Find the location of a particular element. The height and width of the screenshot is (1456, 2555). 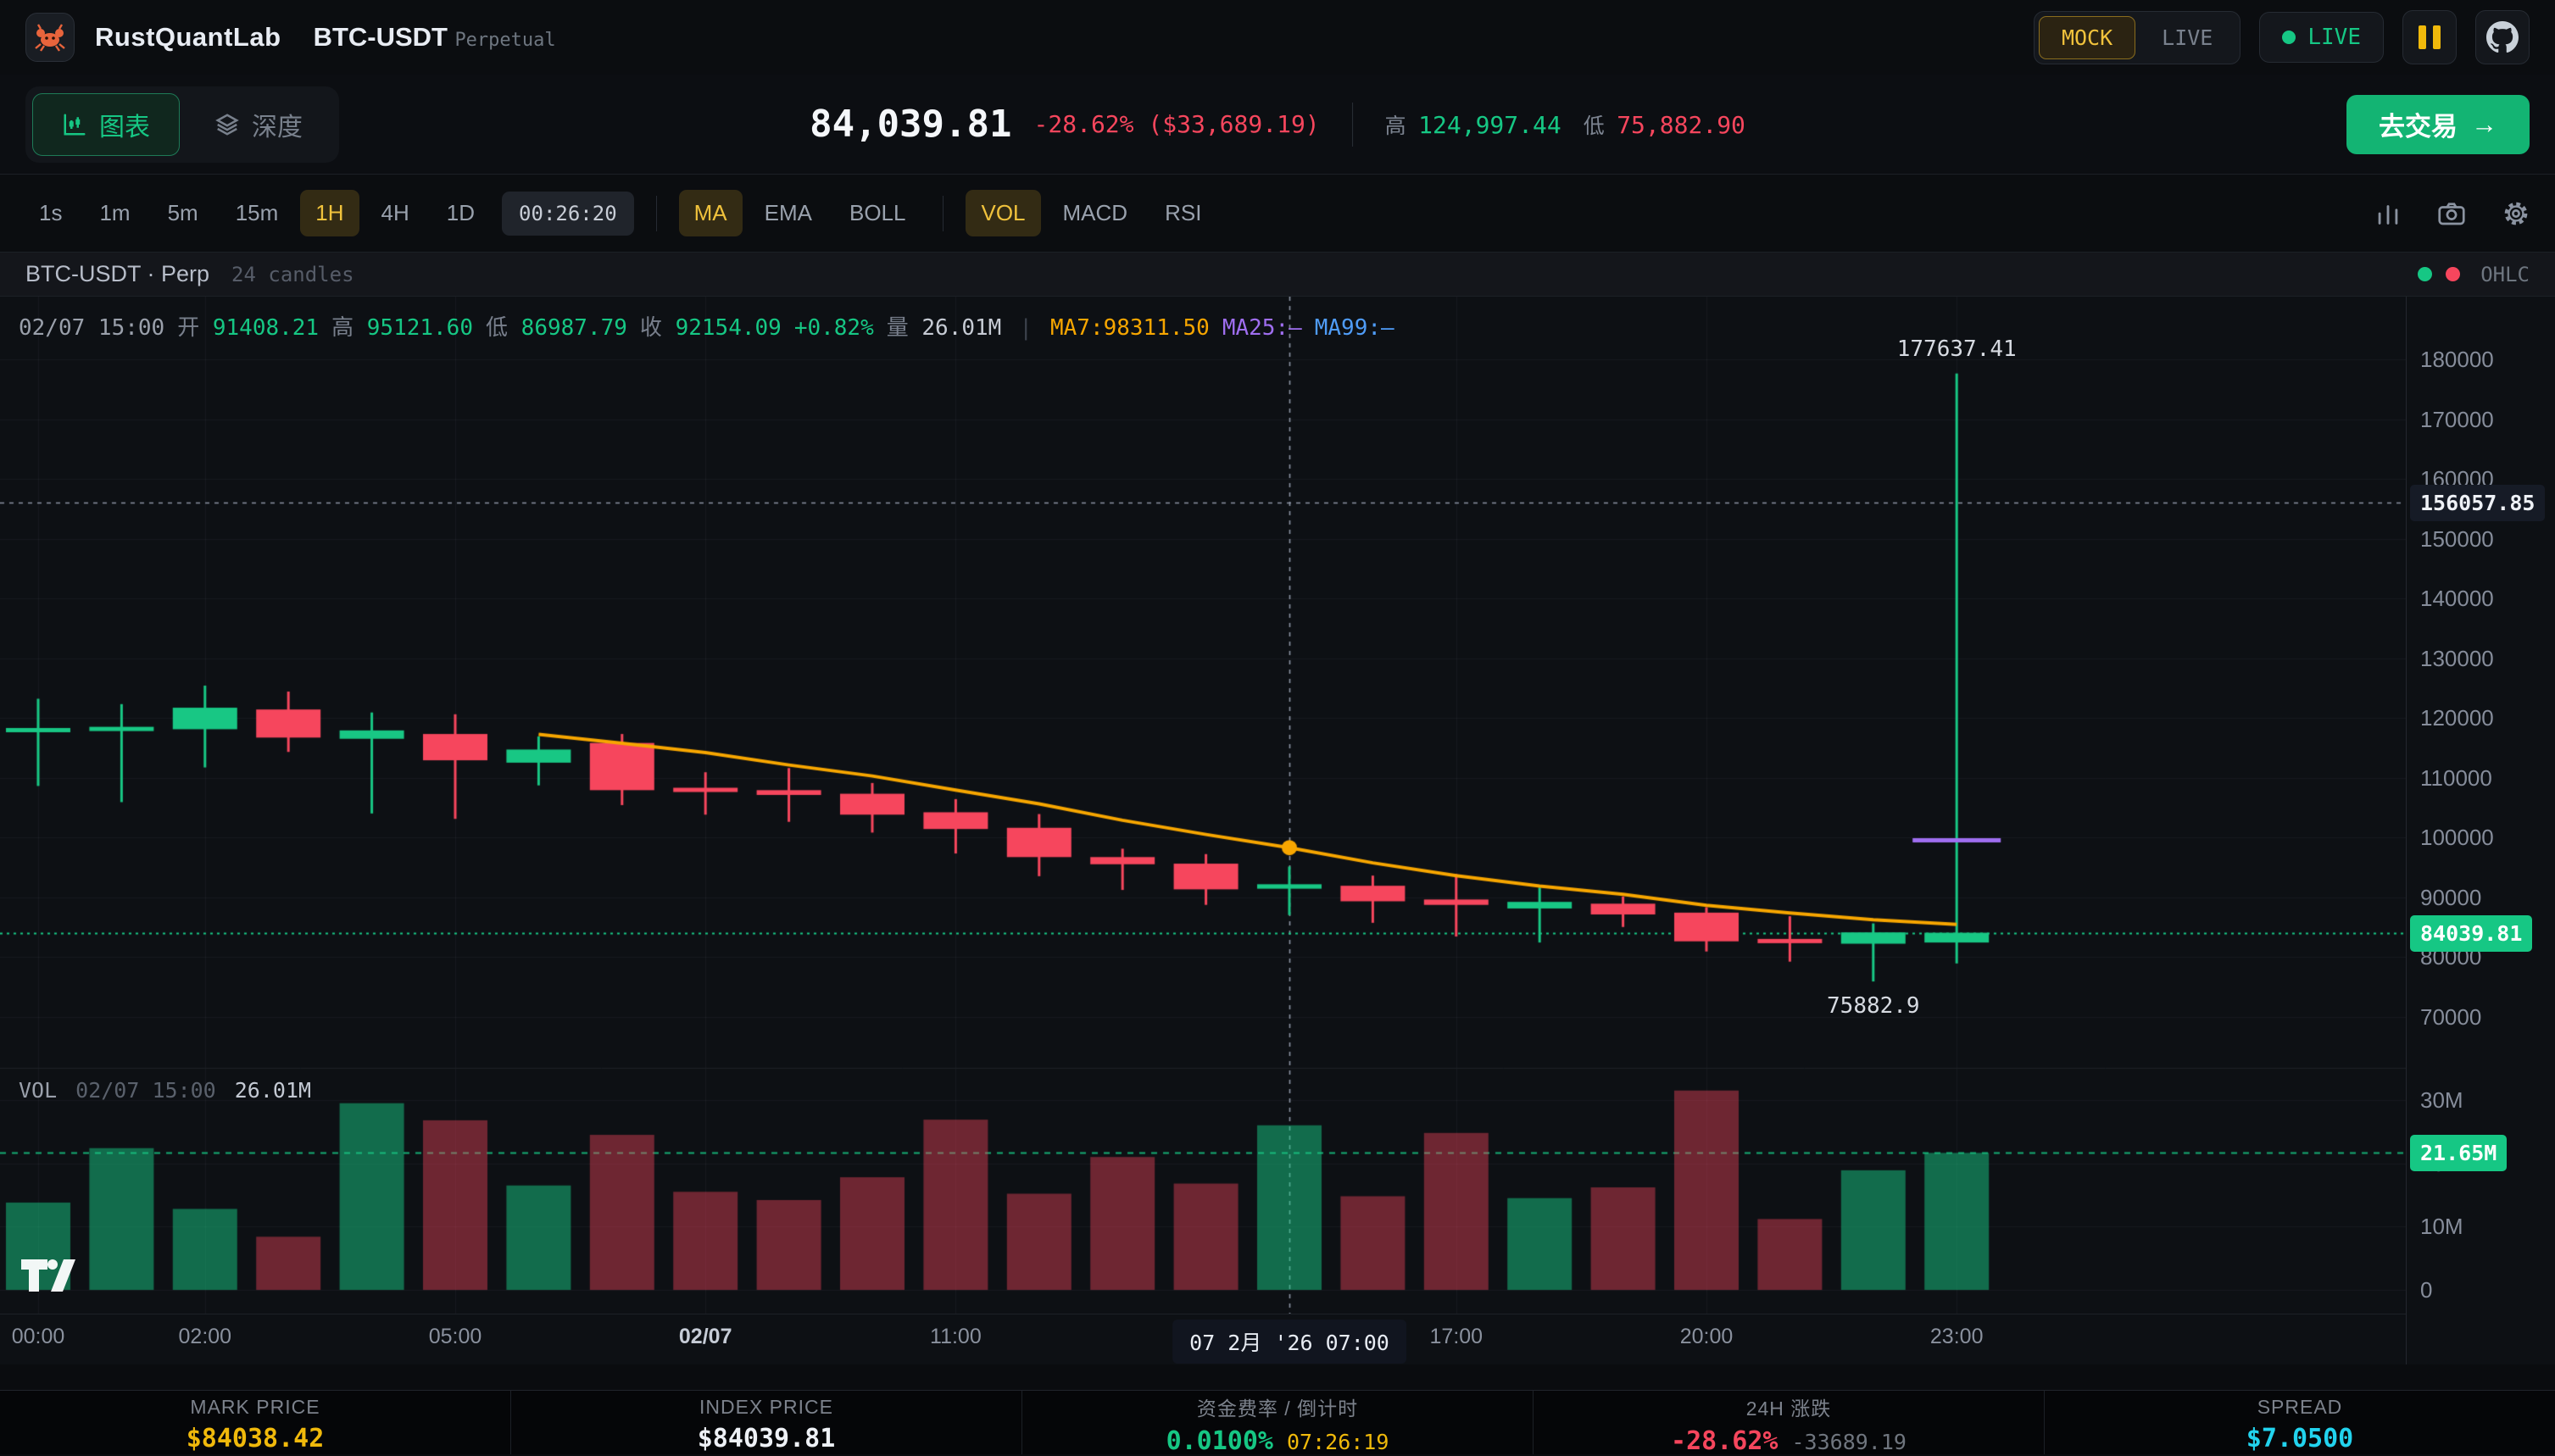

timeframe-1d: 1D is located at coordinates (460, 213).